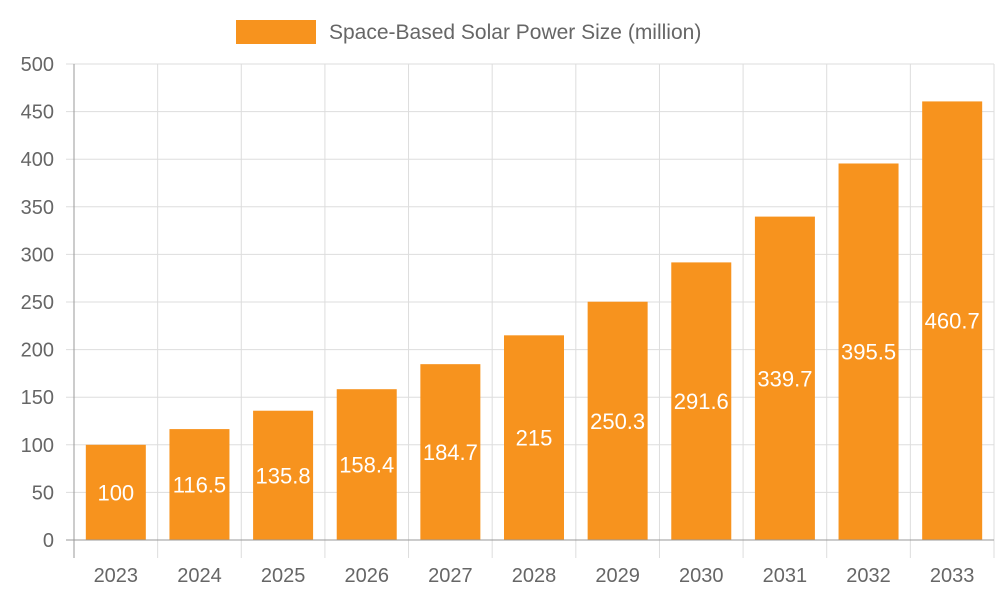  I want to click on data-label: 215, so click(534, 438).